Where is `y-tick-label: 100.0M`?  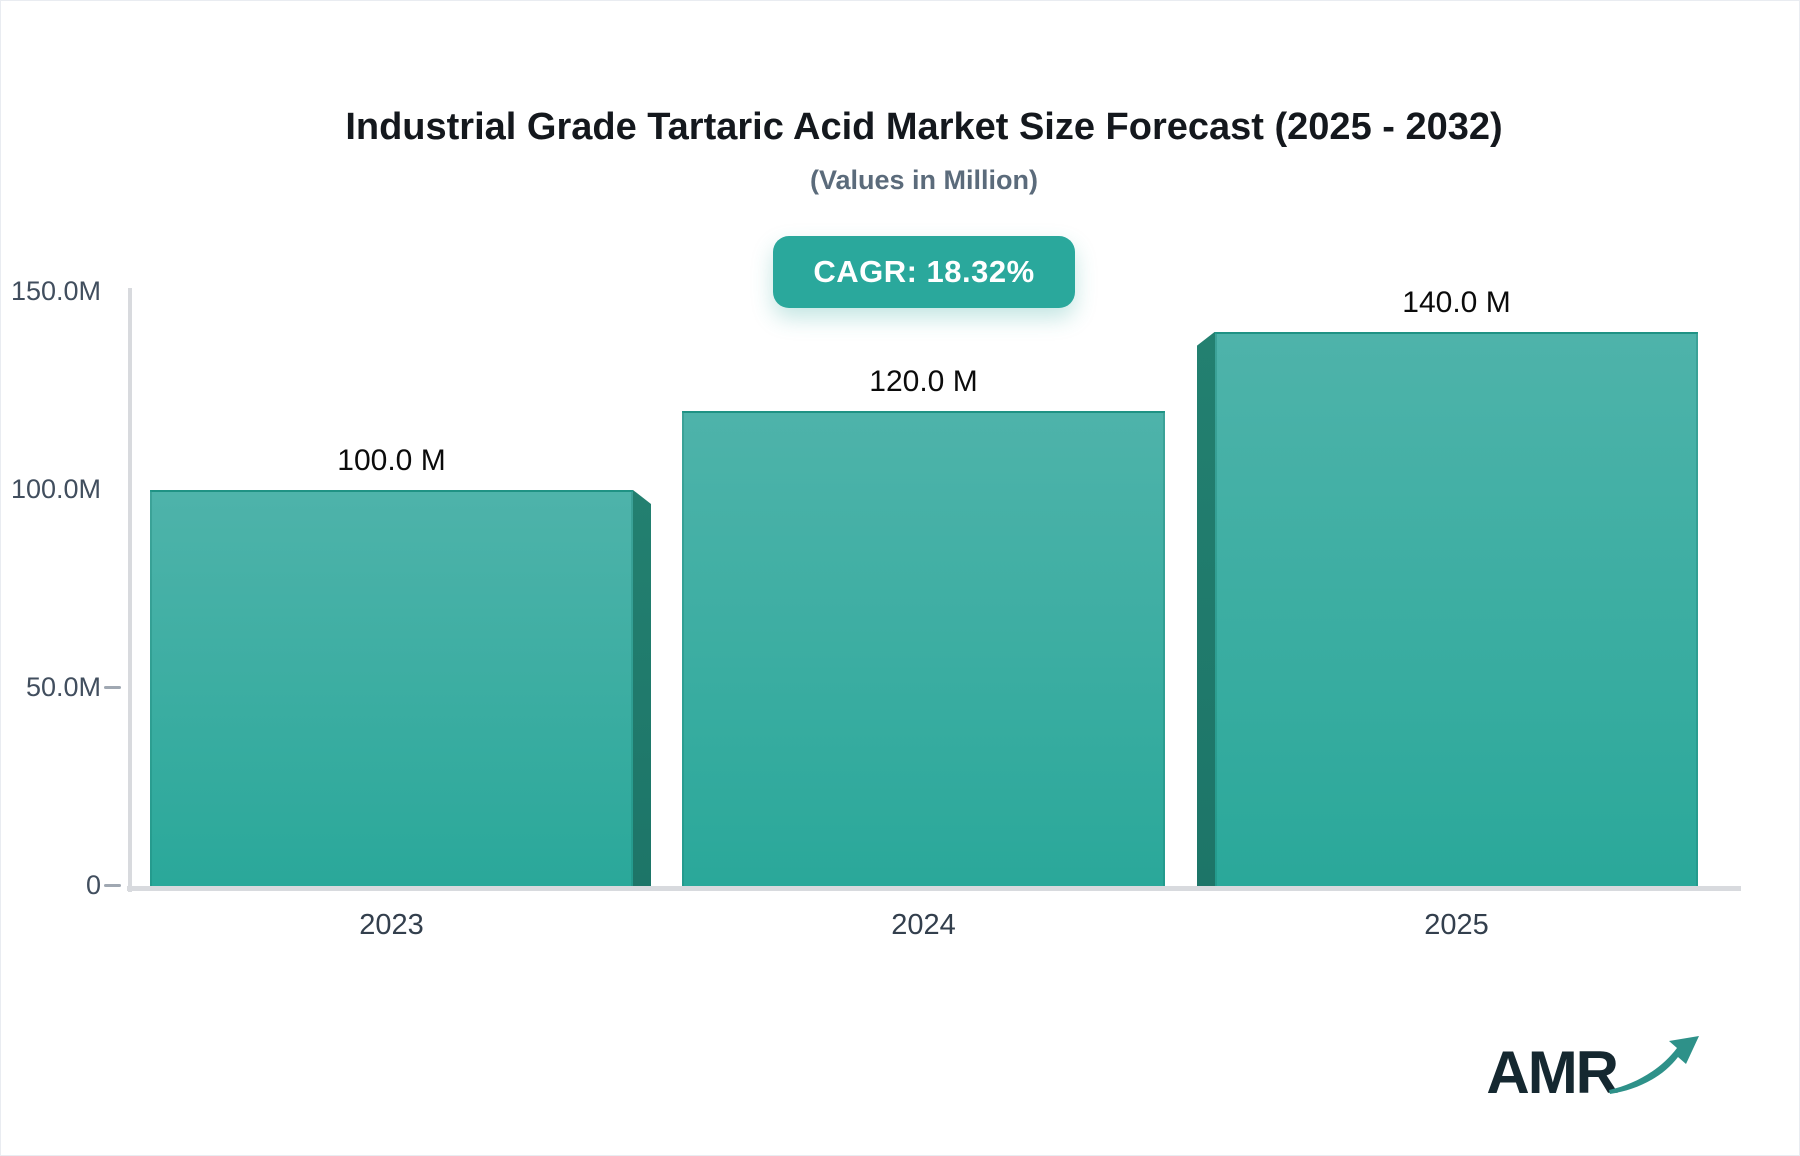
y-tick-label: 100.0M is located at coordinates (55, 489).